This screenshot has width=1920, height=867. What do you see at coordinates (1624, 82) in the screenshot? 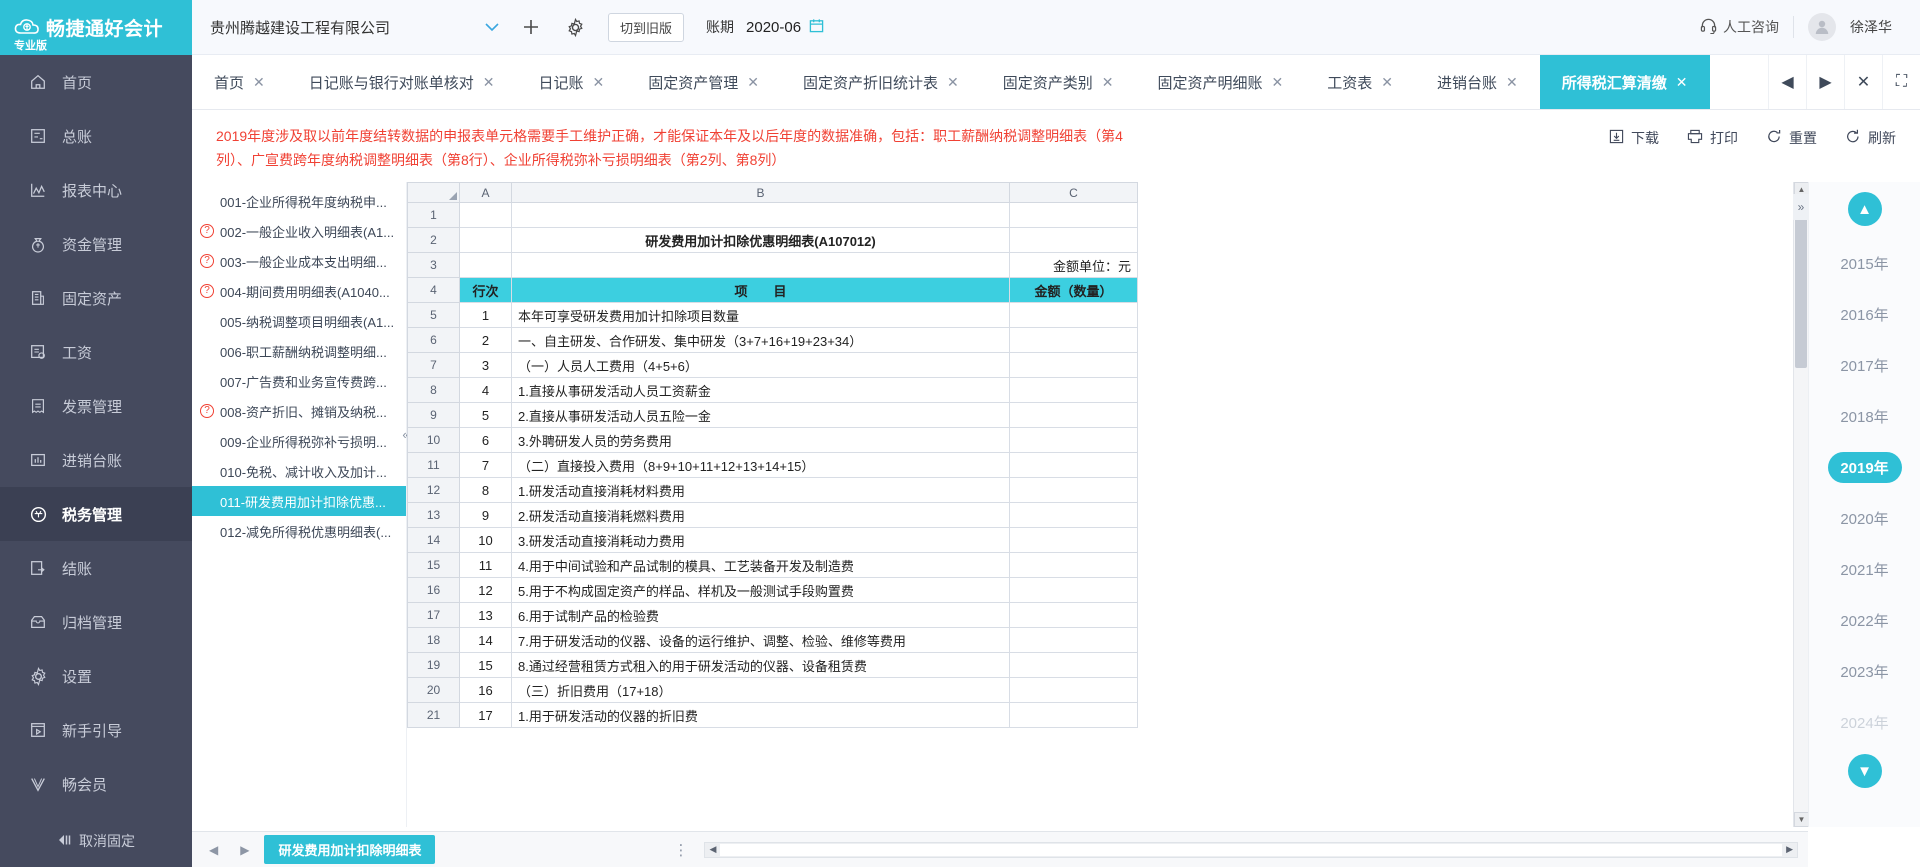
I see `tab-income-tax-settlement: 所得税汇算清缴 ✕` at bounding box center [1624, 82].